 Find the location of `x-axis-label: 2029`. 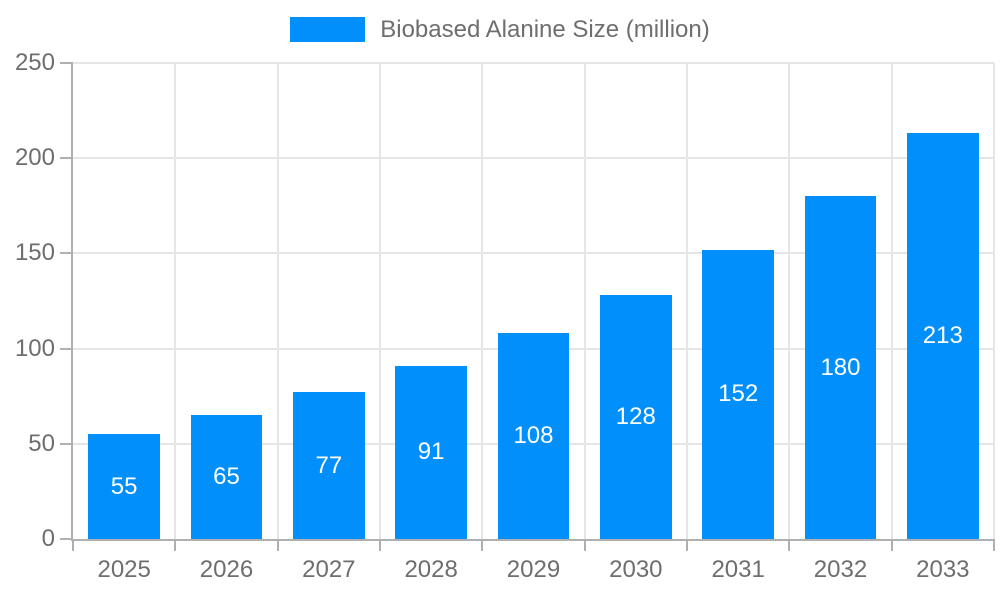

x-axis-label: 2029 is located at coordinates (533, 569).